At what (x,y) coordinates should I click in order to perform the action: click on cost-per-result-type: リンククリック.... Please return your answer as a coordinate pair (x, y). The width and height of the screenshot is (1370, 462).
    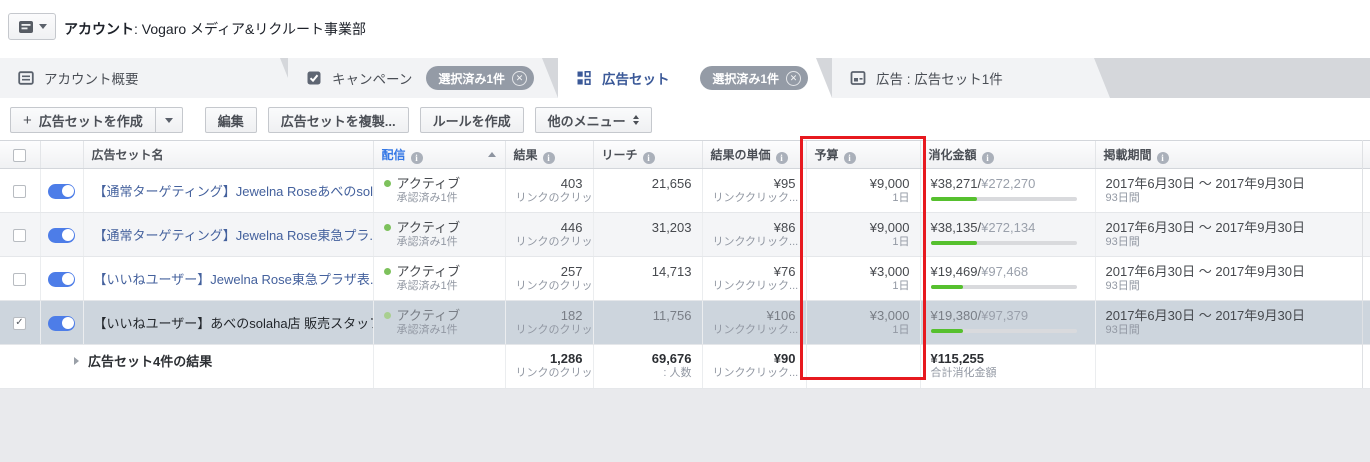
    Looking at the image, I should click on (755, 329).